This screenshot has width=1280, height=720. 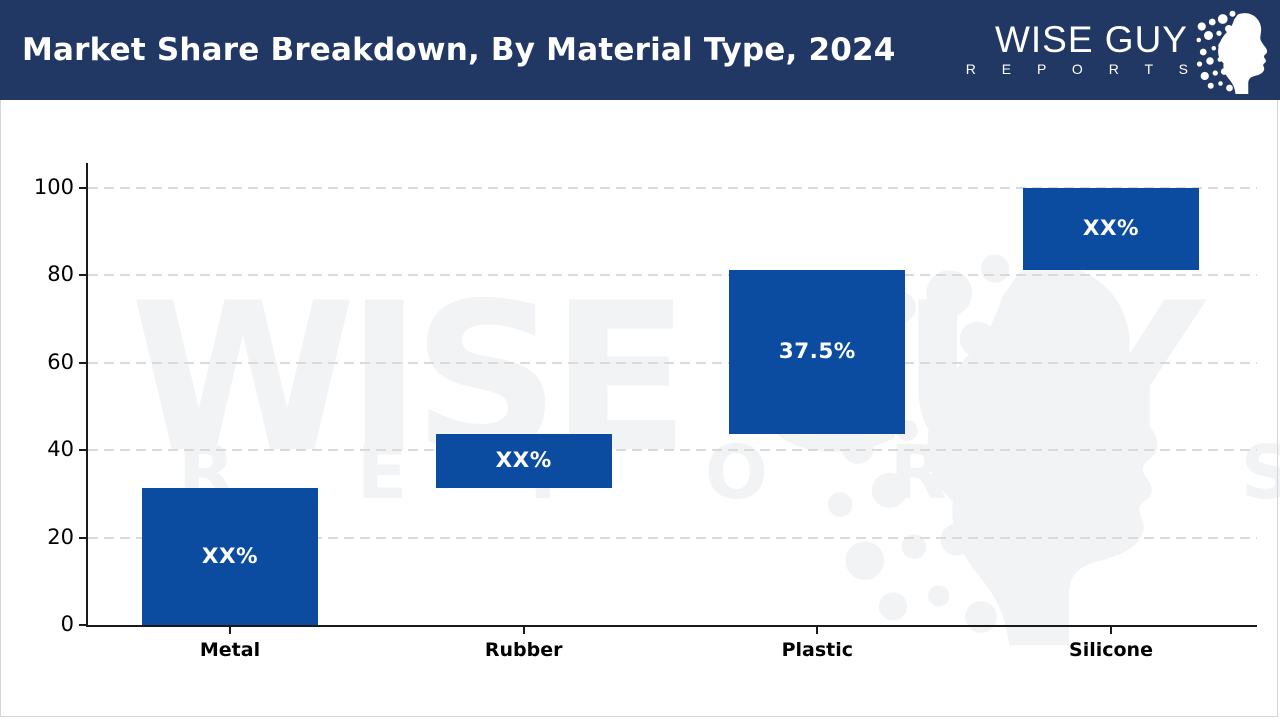 I want to click on logo-wordmark: WISE GUY, so click(x=1091, y=39).